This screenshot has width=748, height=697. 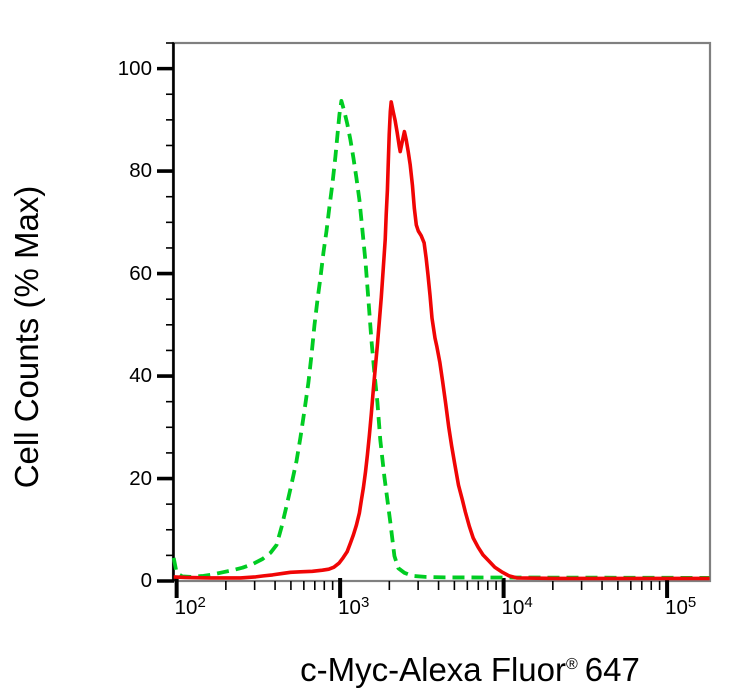 What do you see at coordinates (26, 337) in the screenshot?
I see `y-axis-title: Cell Counts (% Max)` at bounding box center [26, 337].